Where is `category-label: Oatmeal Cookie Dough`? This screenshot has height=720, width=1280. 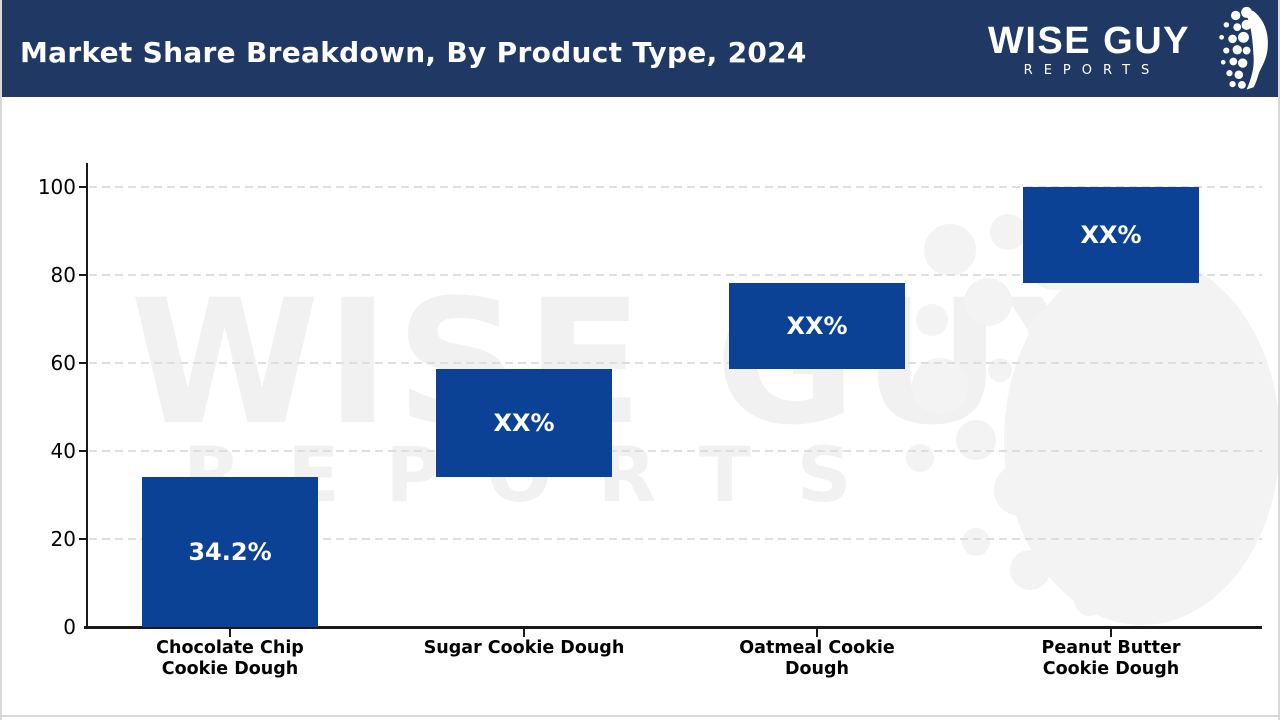 category-label: Oatmeal Cookie Dough is located at coordinates (817, 658).